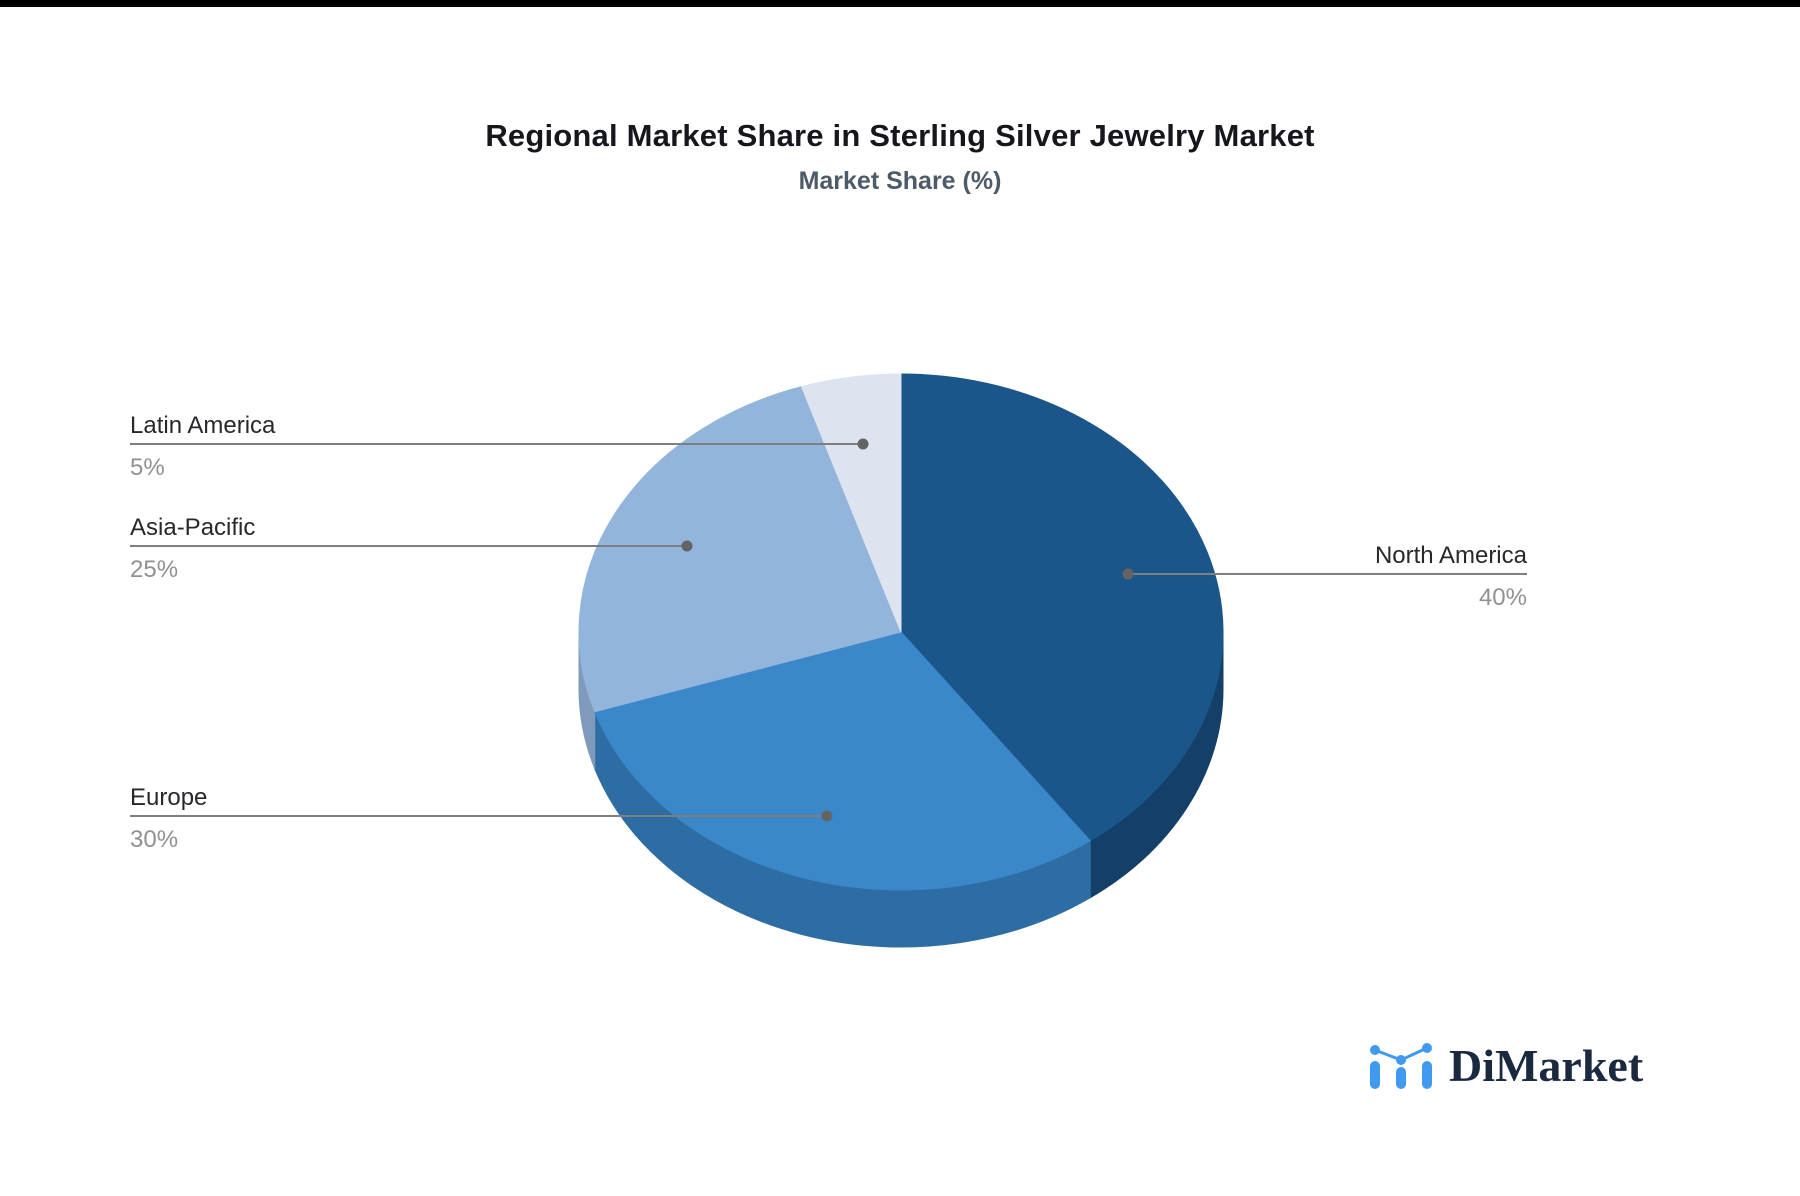  What do you see at coordinates (1401, 1066) in the screenshot?
I see `bar-chart-logo-icon` at bounding box center [1401, 1066].